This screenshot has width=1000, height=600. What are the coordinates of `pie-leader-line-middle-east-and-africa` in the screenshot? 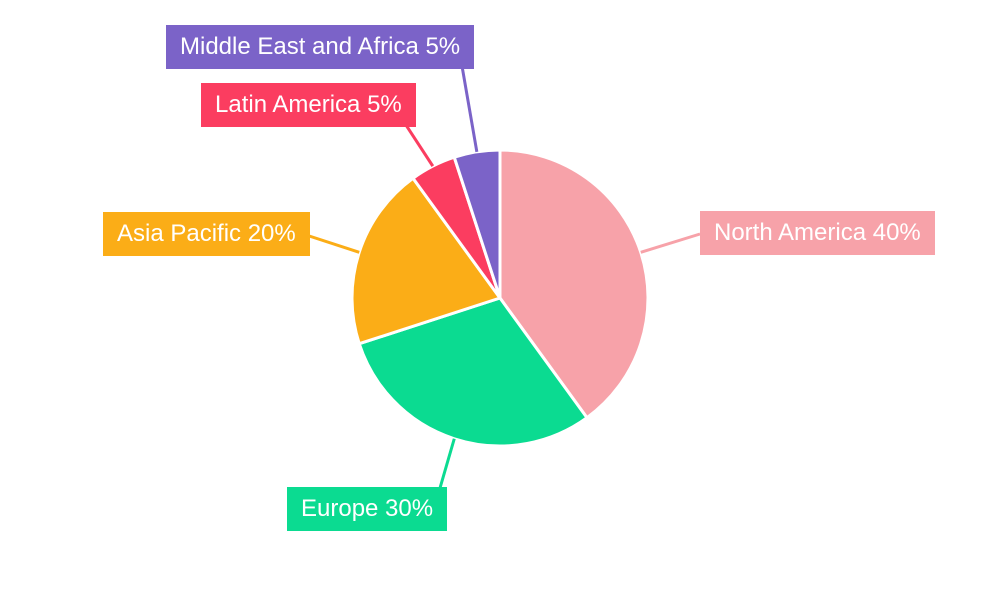 It's located at (469, 109).